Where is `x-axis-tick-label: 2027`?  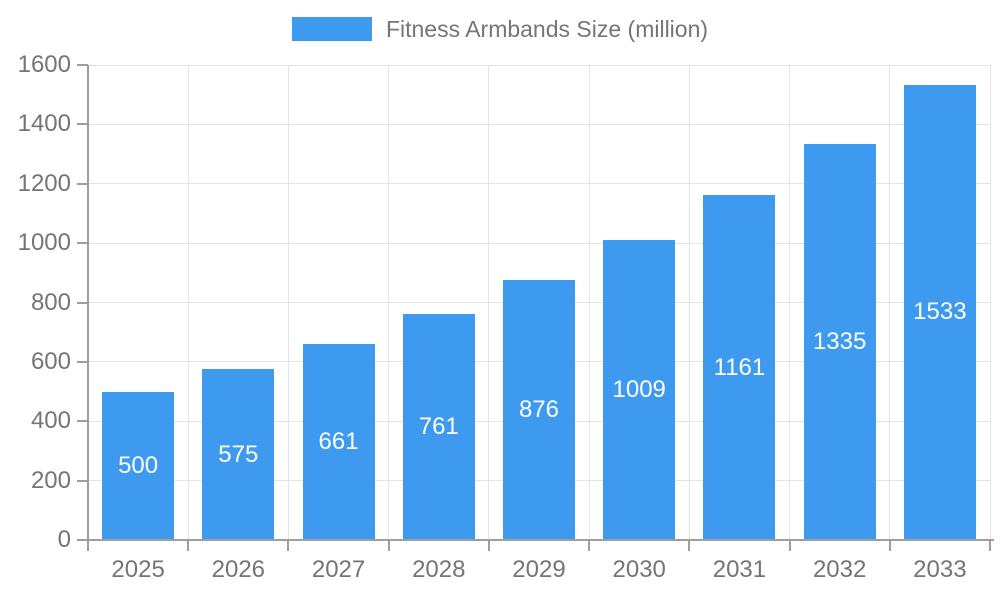 x-axis-tick-label: 2027 is located at coordinates (338, 569).